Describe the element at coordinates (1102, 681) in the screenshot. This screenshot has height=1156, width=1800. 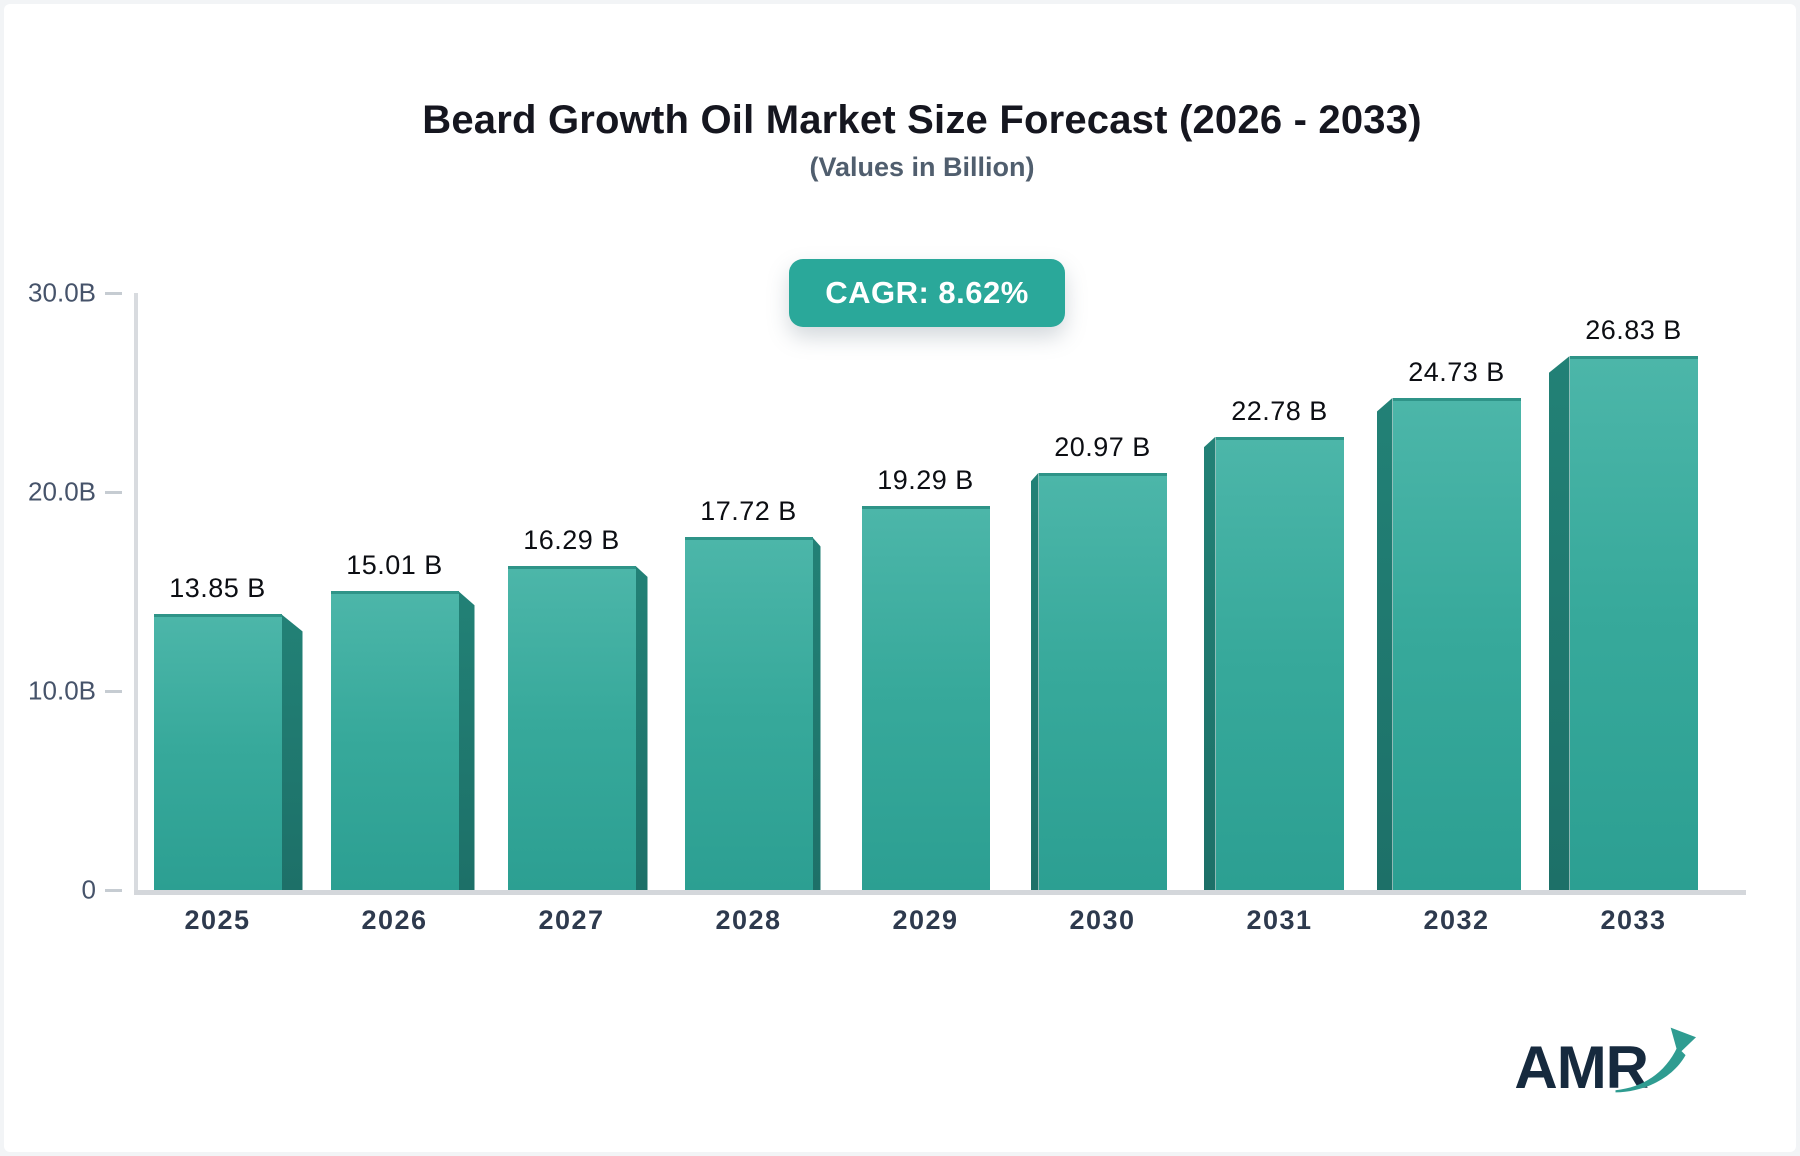
I see `bar-2030` at that location.